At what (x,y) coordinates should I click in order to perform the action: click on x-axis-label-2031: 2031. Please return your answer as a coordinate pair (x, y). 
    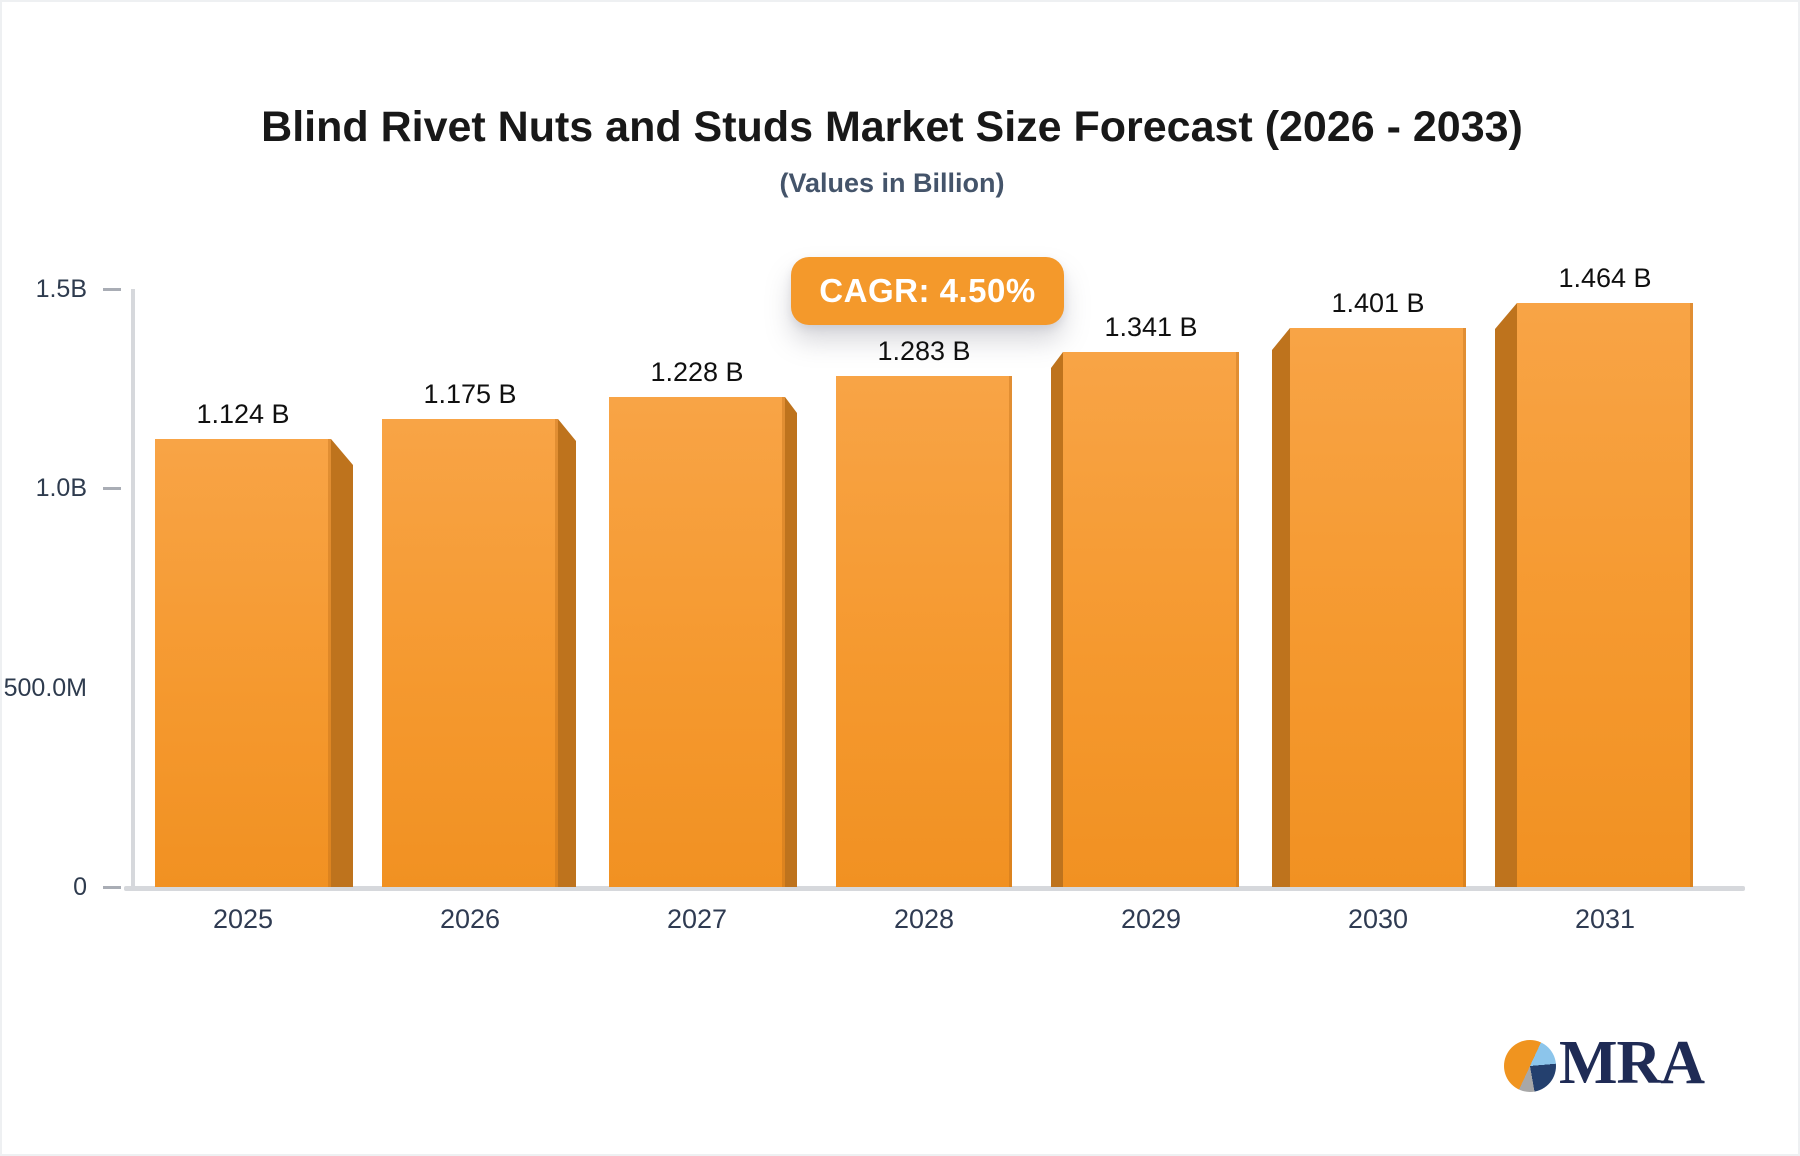
    Looking at the image, I should click on (1605, 919).